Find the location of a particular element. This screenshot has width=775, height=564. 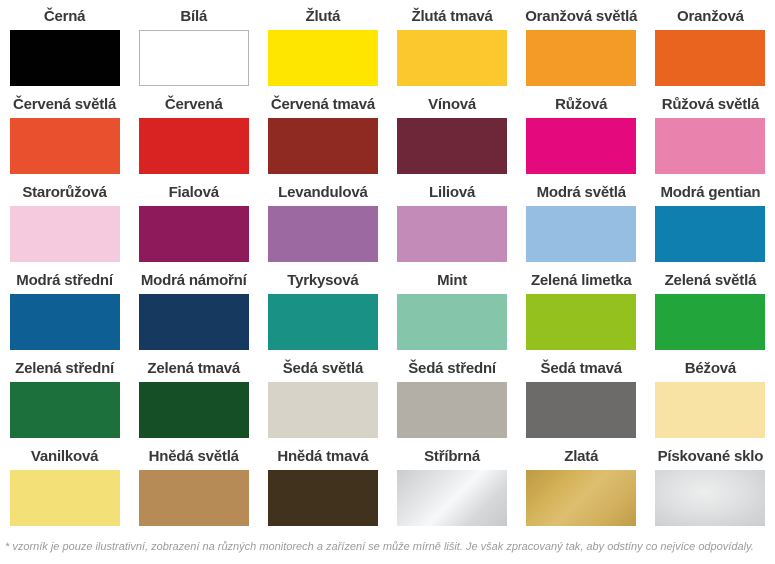

color-label: Žlutá is located at coordinates (323, 16).